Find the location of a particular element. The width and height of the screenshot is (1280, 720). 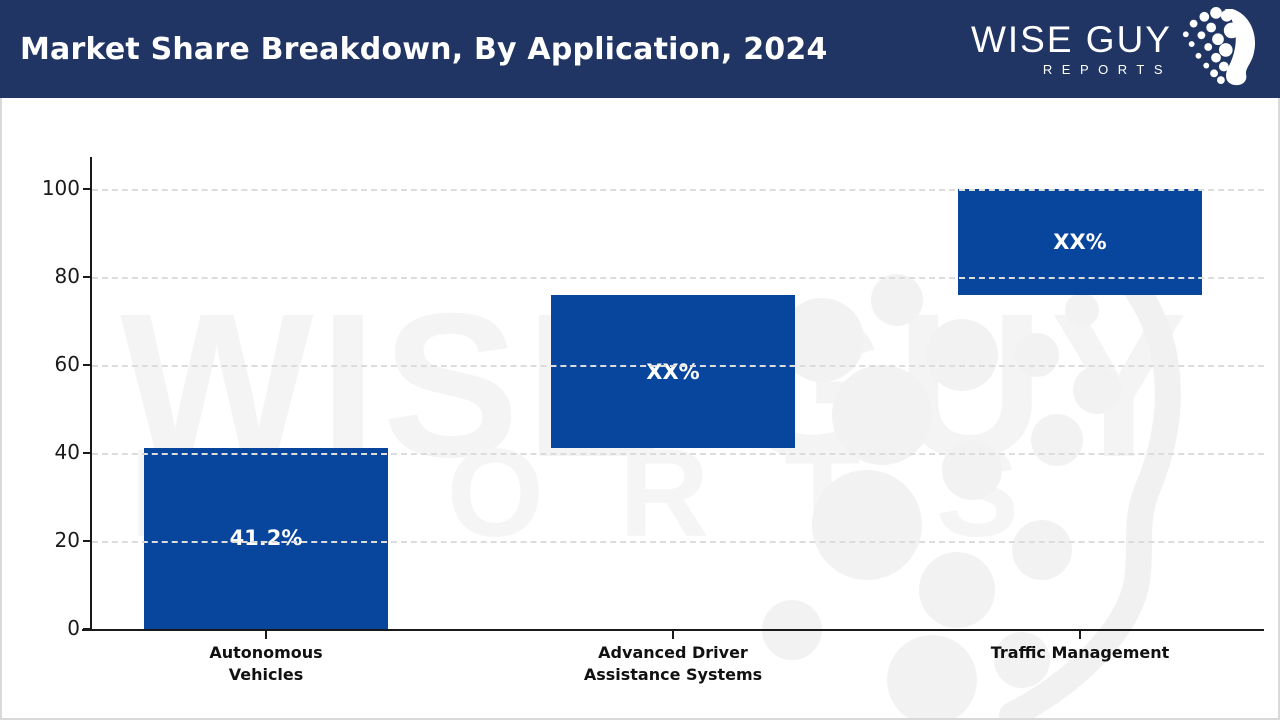

y-tick-label-0: 0 is located at coordinates (73, 628).